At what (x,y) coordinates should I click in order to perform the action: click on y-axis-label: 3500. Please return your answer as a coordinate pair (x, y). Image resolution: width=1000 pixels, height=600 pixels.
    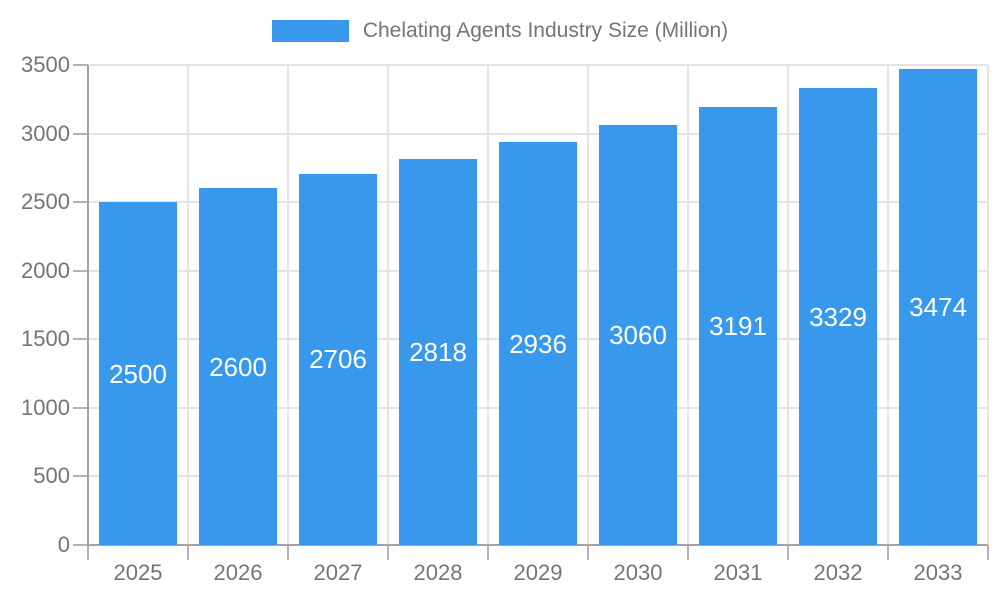
    Looking at the image, I should click on (45, 64).